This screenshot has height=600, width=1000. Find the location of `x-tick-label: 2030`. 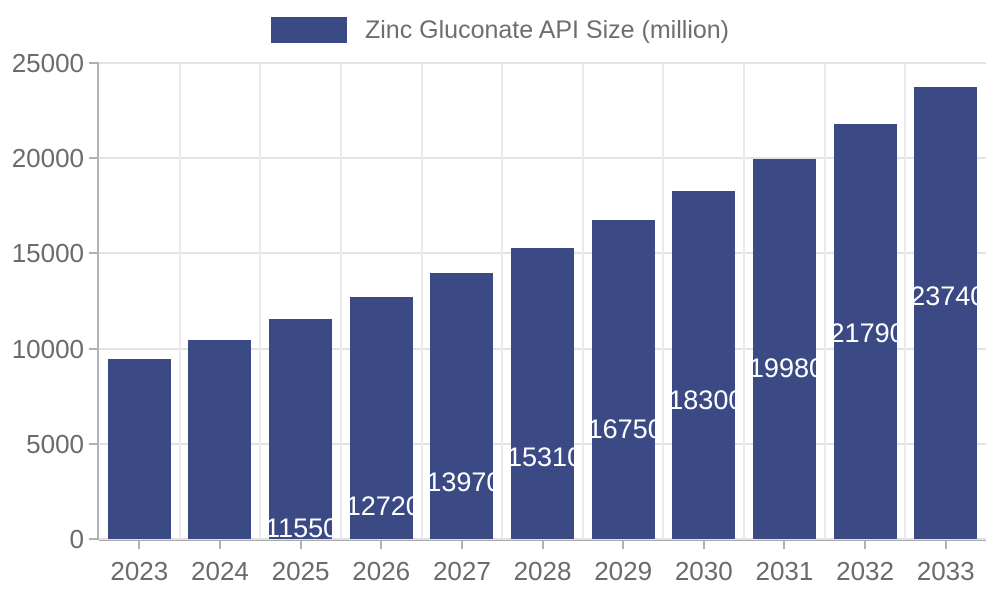

x-tick-label: 2030 is located at coordinates (703, 571).